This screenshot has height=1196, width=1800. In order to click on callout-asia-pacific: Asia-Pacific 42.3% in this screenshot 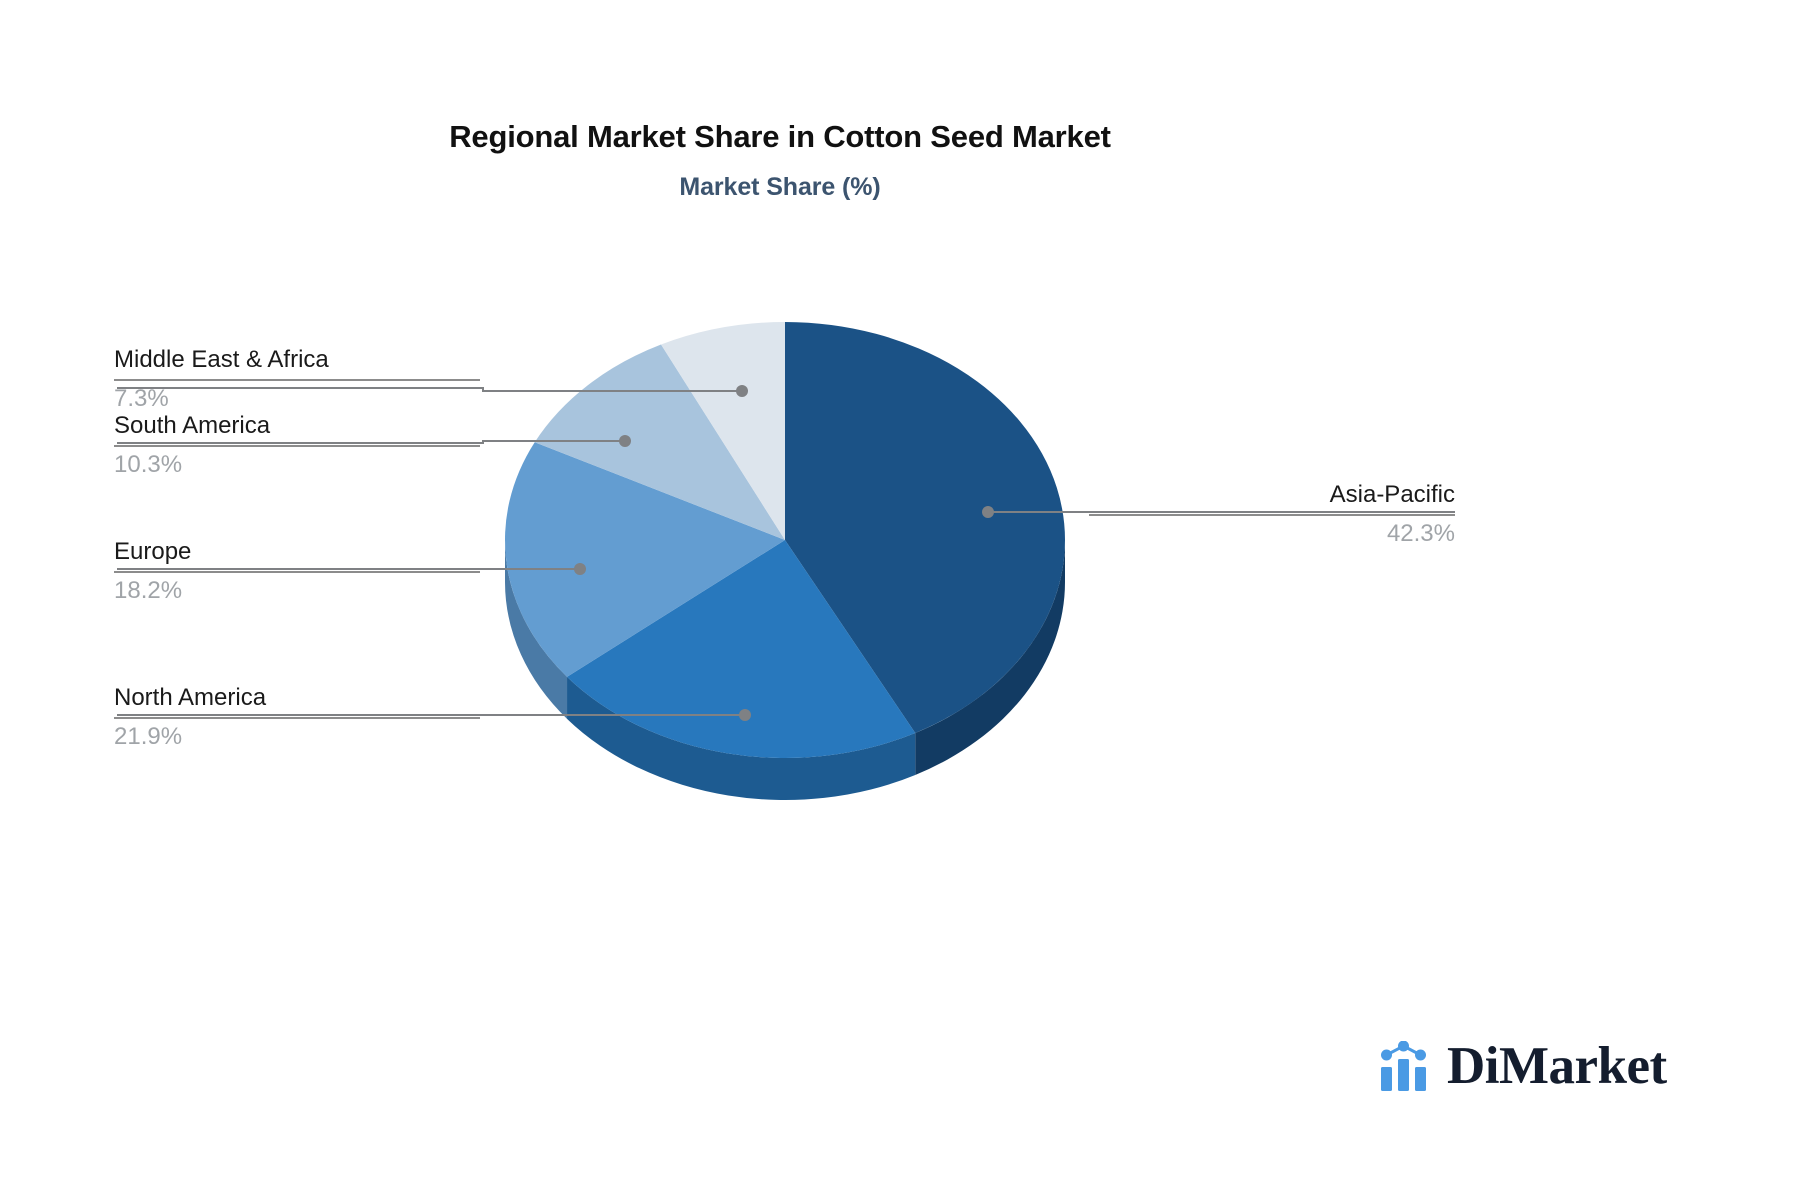, I will do `click(1272, 515)`.